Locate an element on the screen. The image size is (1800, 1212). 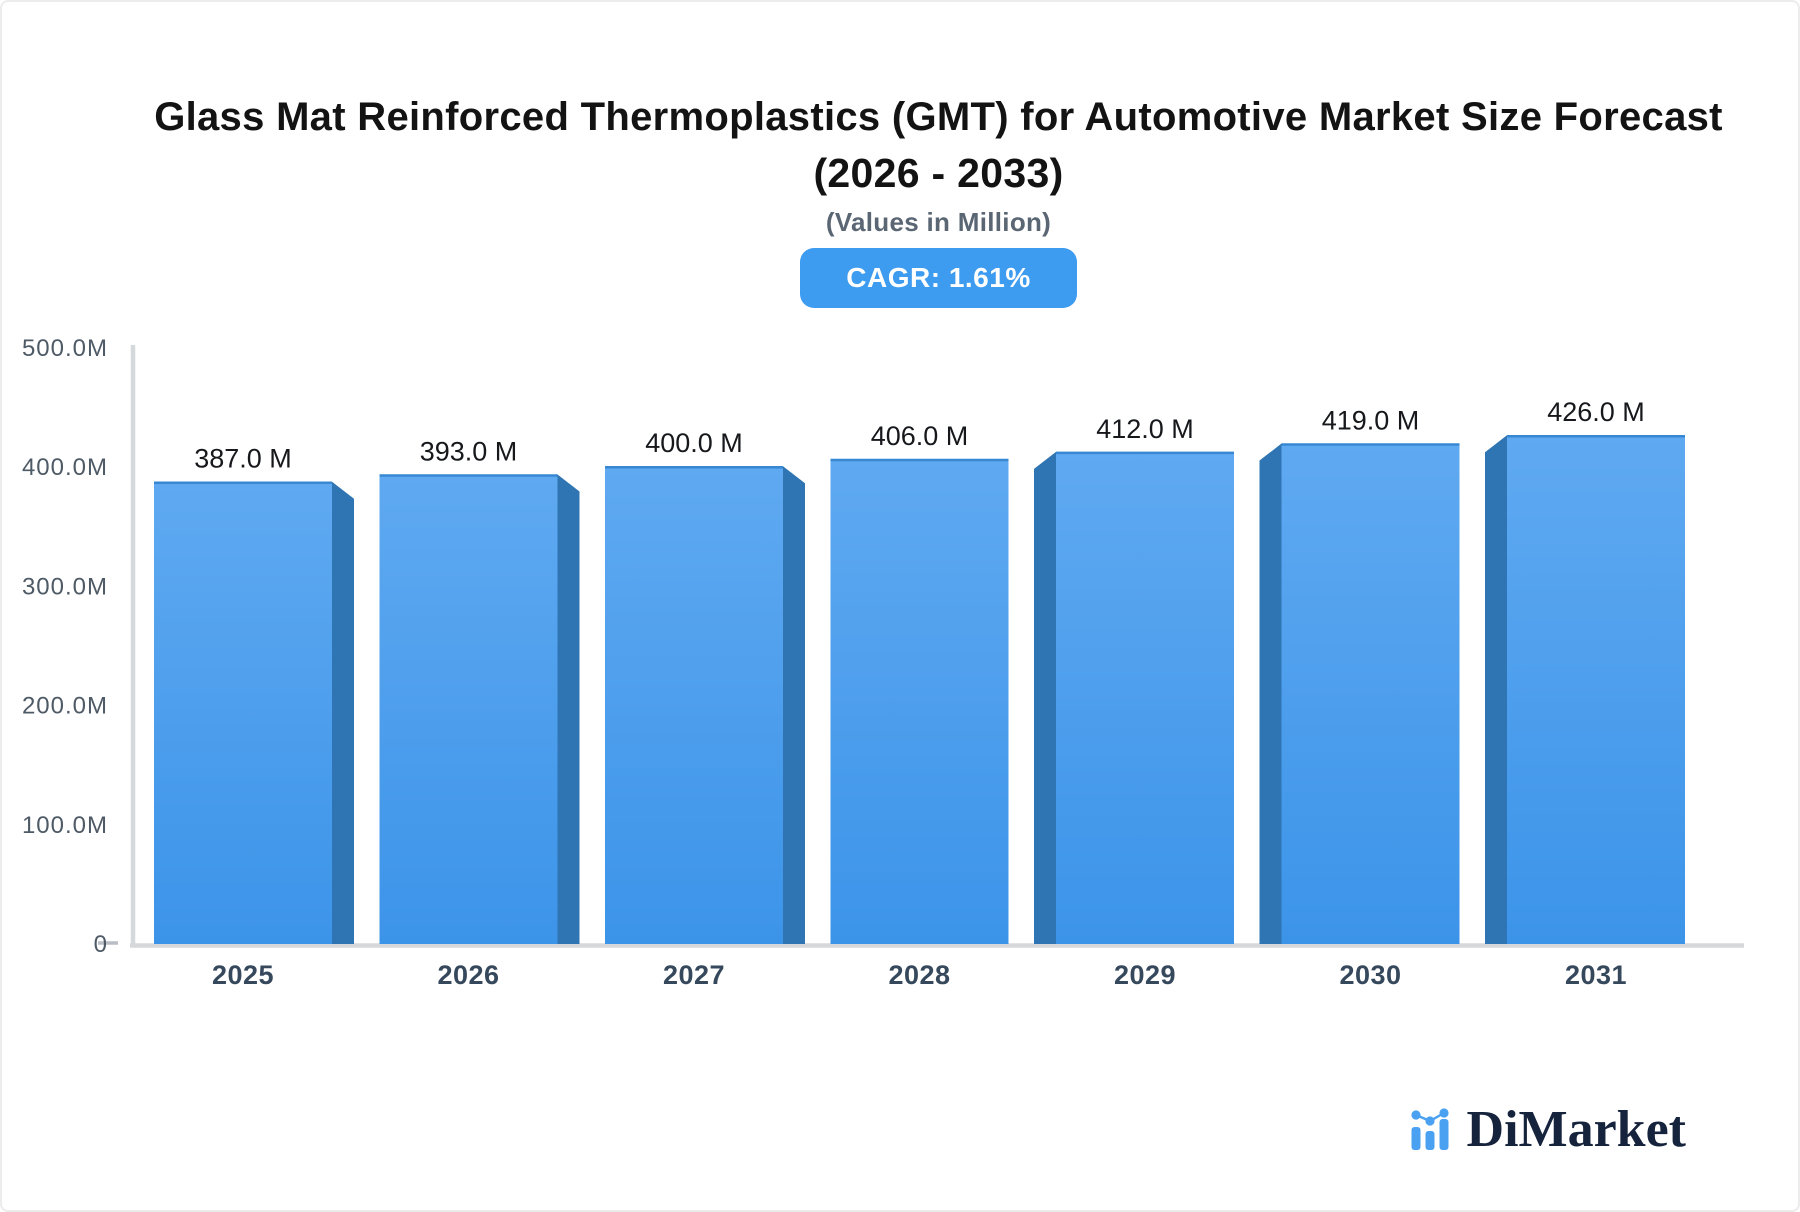
y-tick-label-100.0M: 100.0M is located at coordinates (65, 825).